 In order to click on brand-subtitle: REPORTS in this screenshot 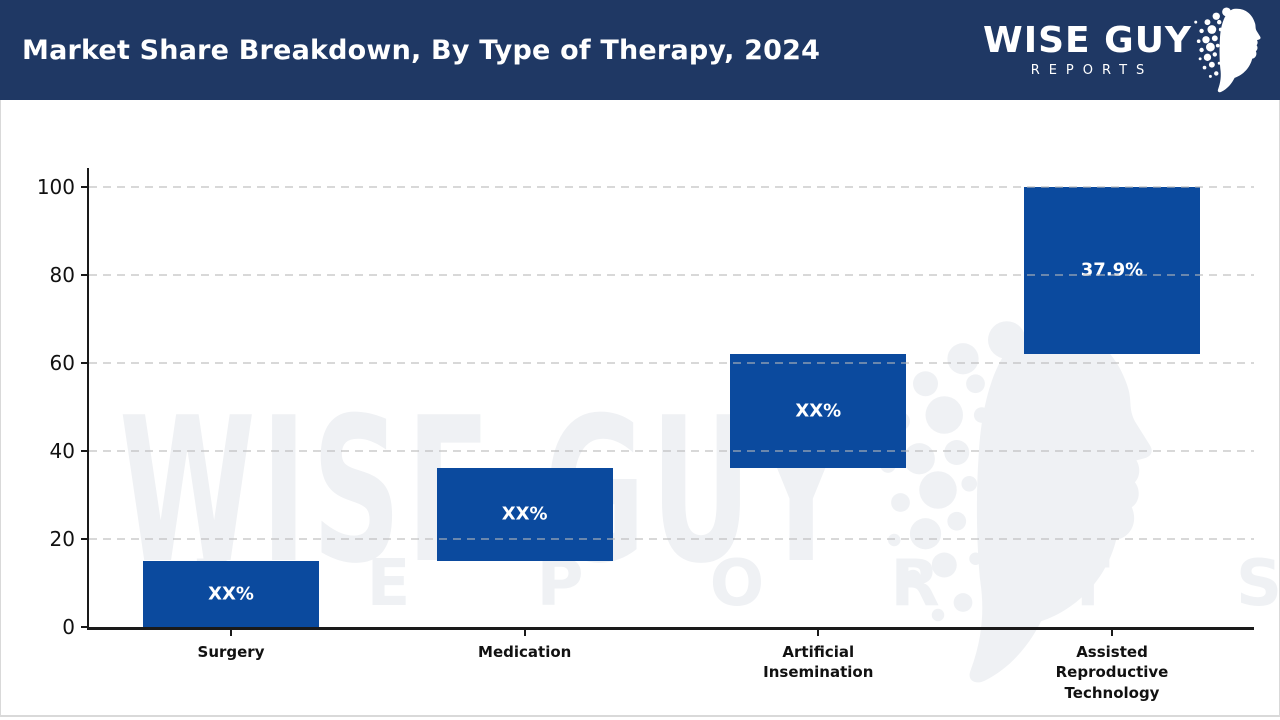, I will do `click(1092, 70)`.